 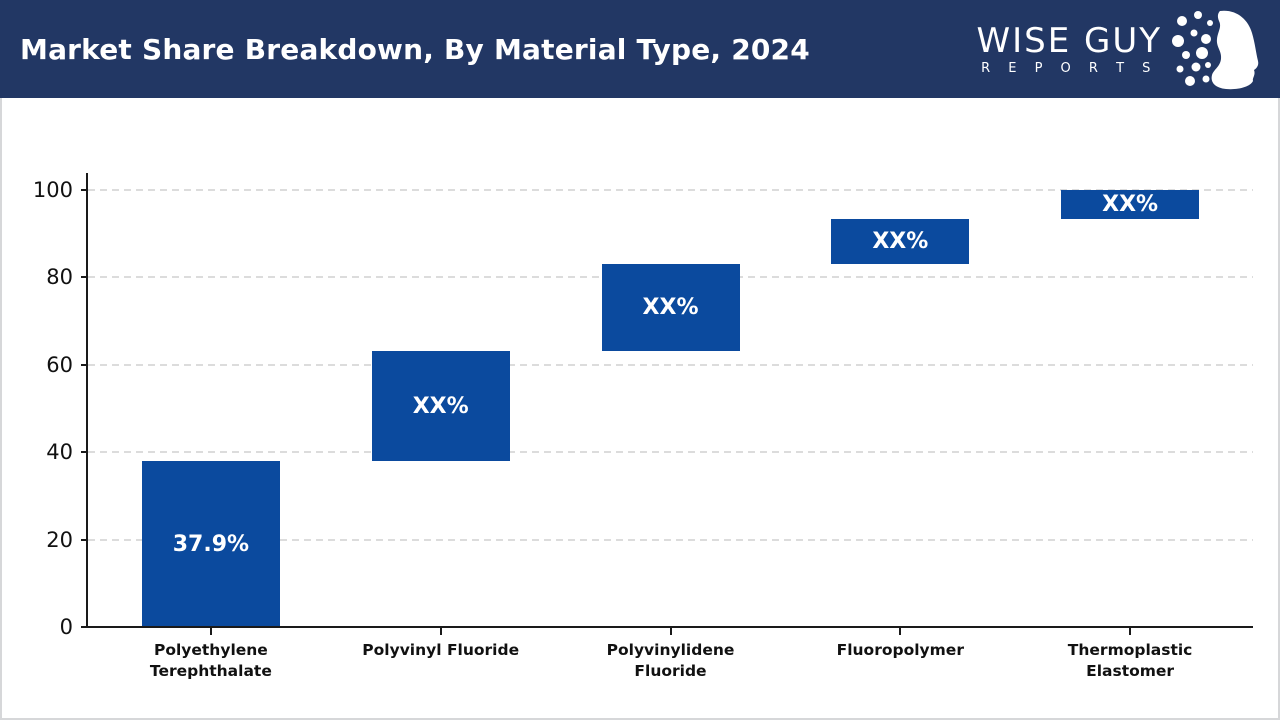 What do you see at coordinates (59, 277) in the screenshot?
I see `y-axis-tick-label: 80` at bounding box center [59, 277].